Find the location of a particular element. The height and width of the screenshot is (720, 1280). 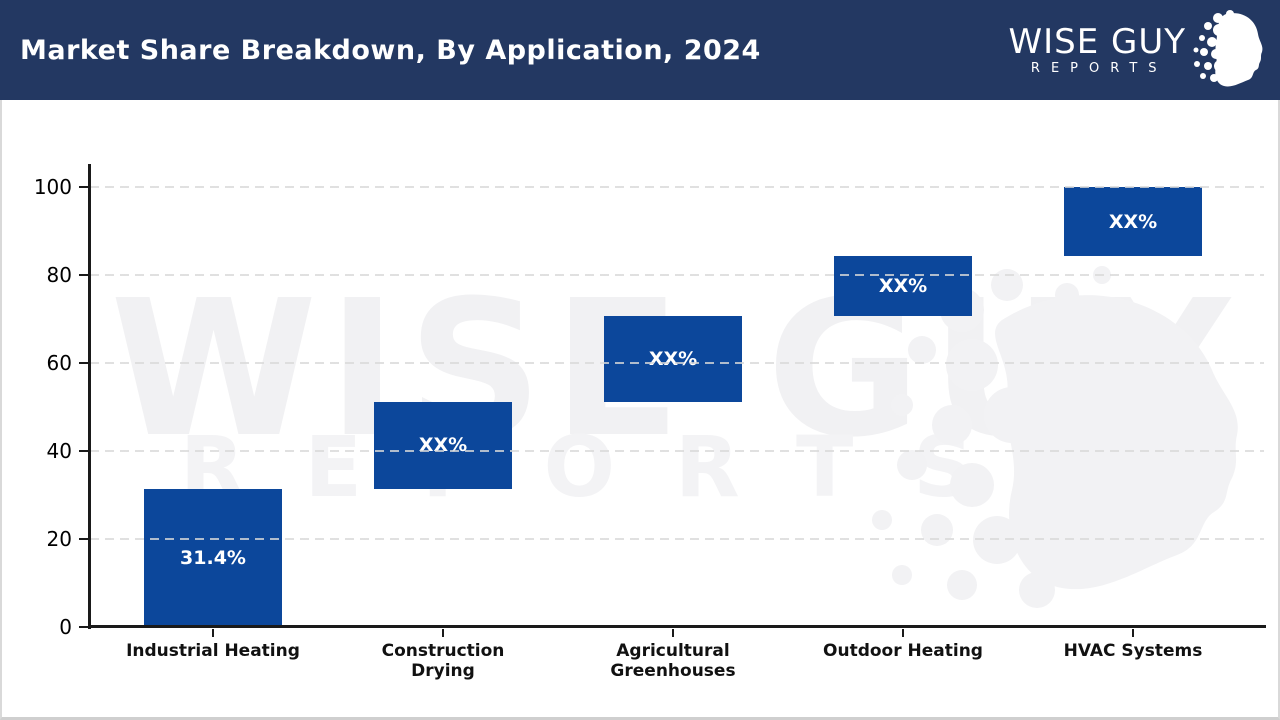

bar-3: XX% is located at coordinates (673, 359).